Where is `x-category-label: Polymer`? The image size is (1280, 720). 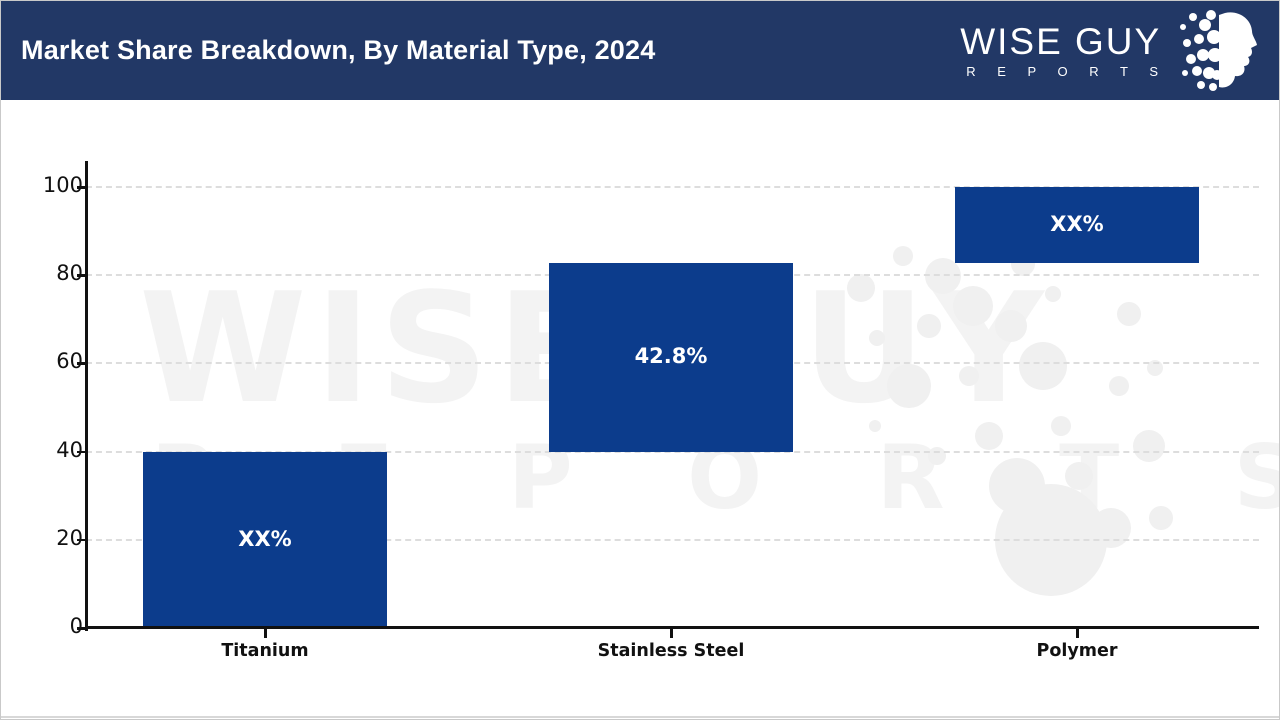
x-category-label: Polymer is located at coordinates (1077, 651).